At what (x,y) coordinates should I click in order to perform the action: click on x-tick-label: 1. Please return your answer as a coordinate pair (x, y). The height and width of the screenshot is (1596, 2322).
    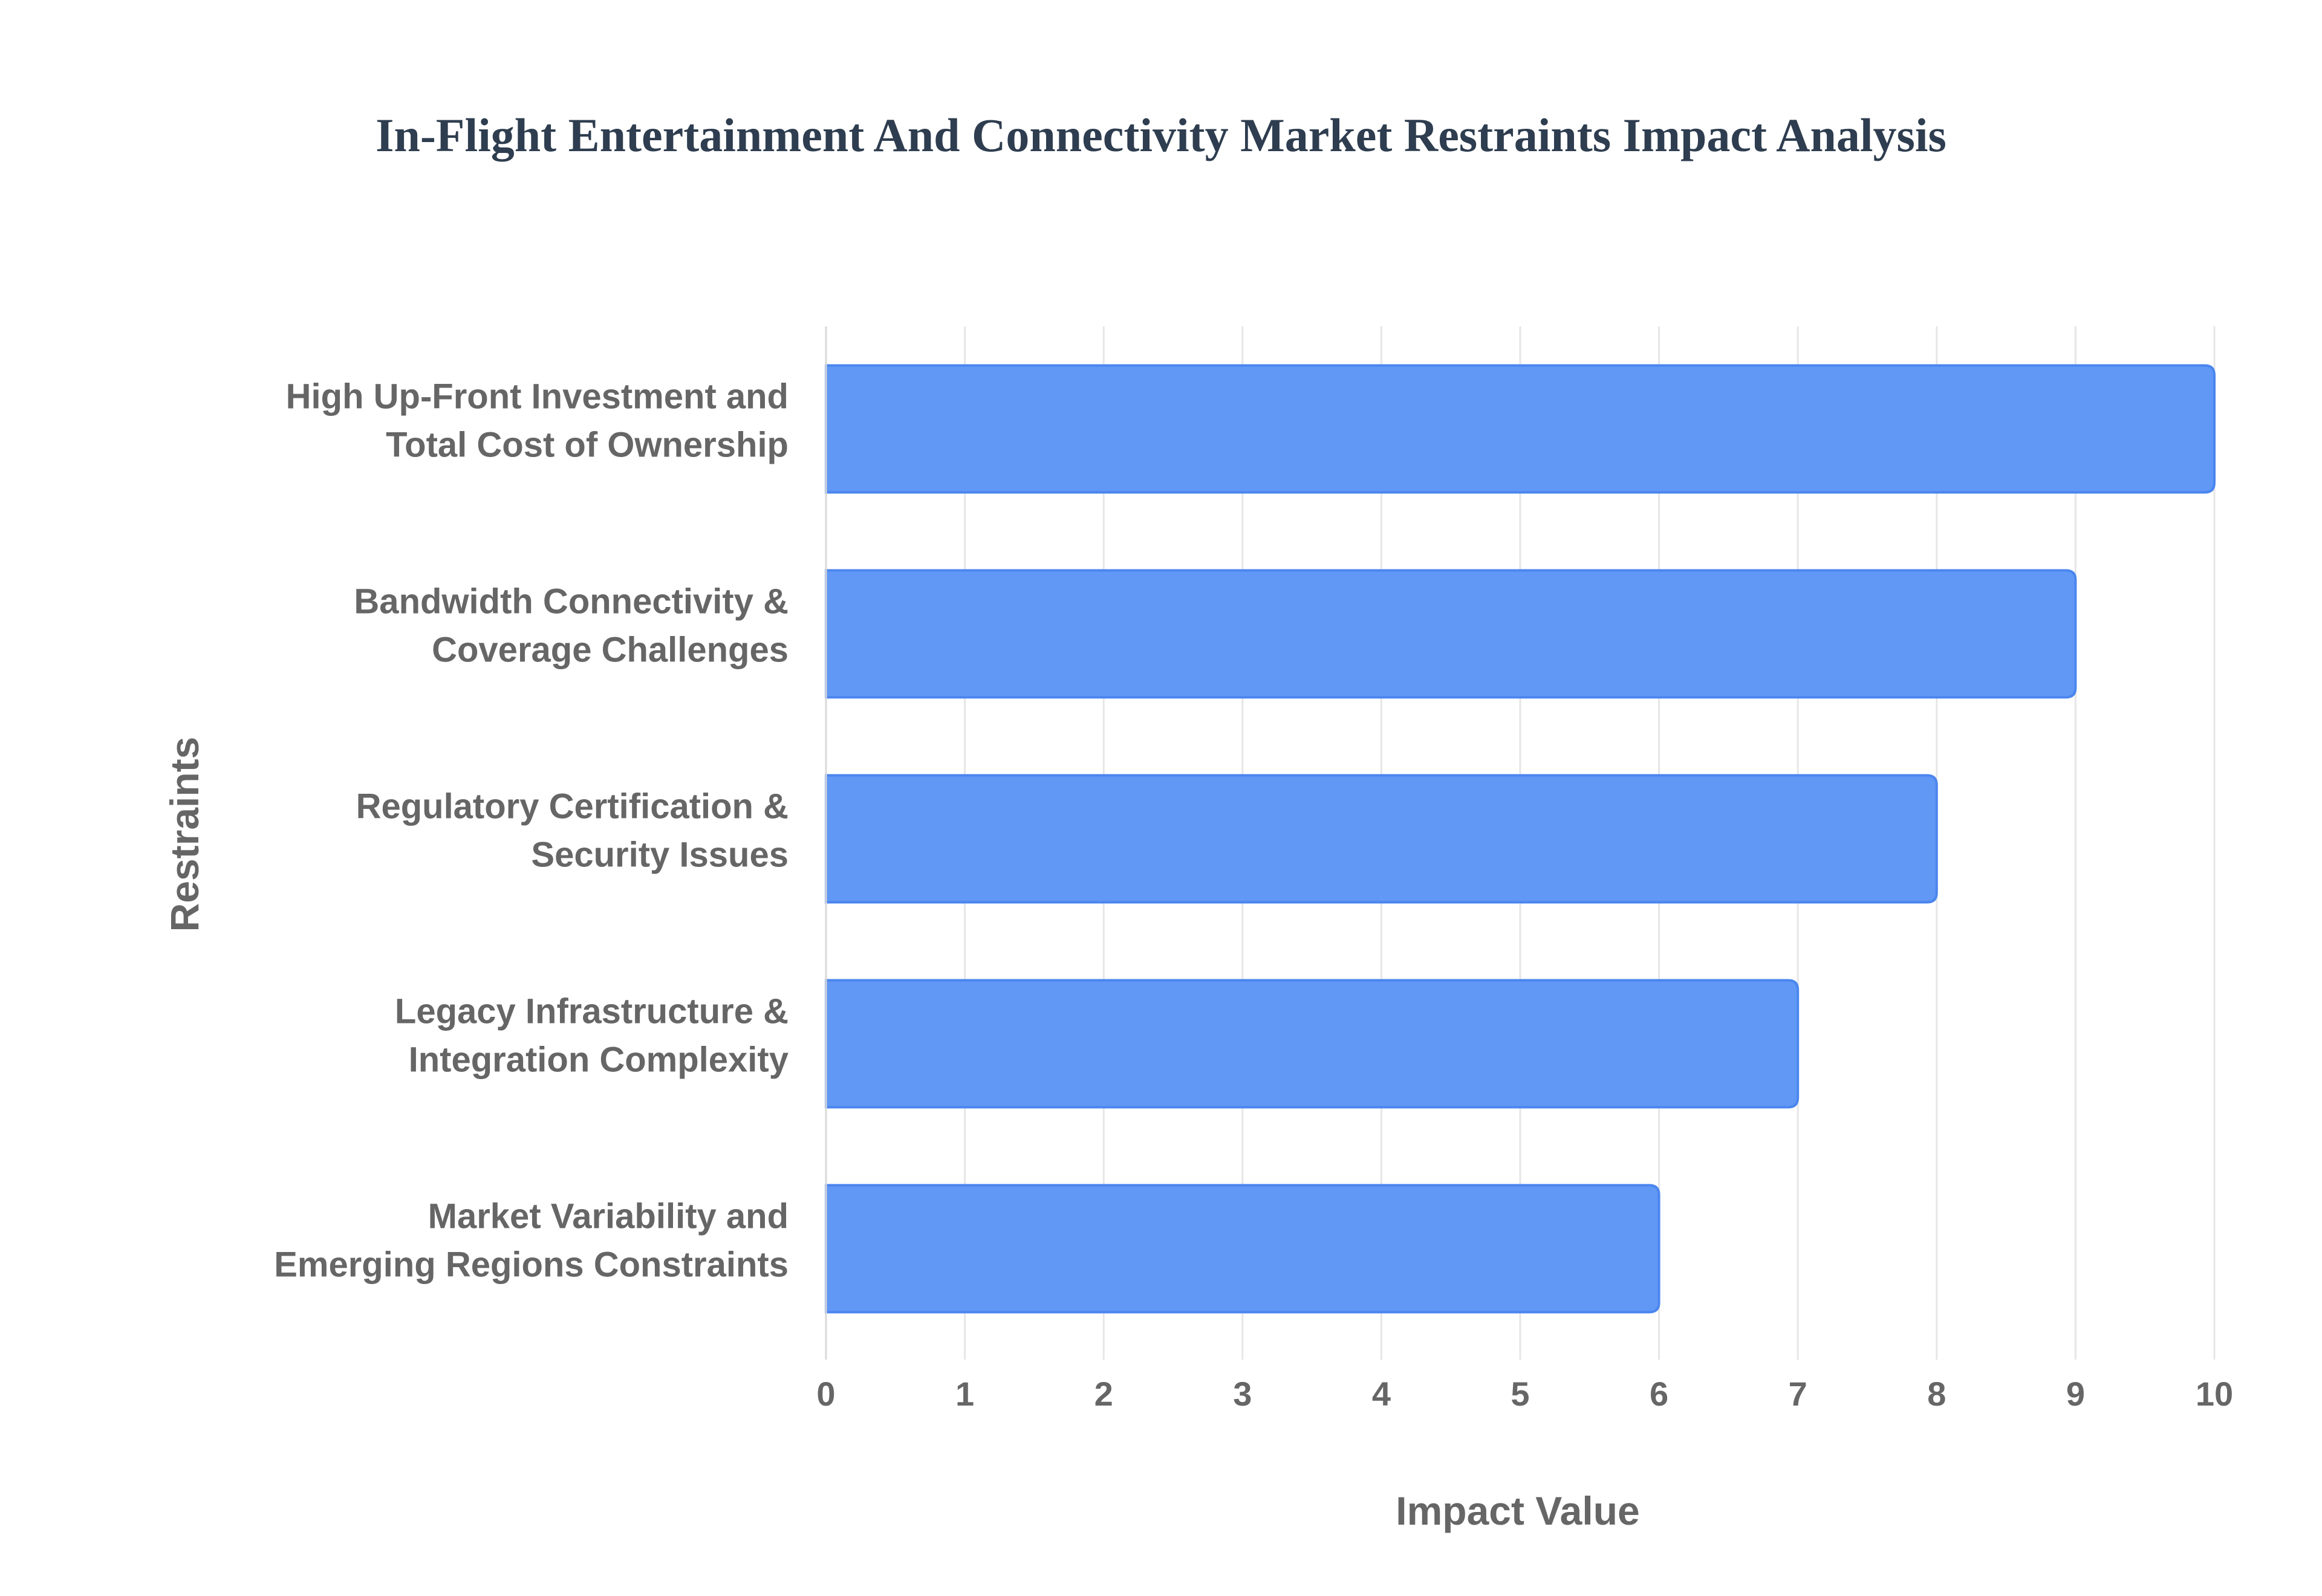
    Looking at the image, I should click on (965, 1394).